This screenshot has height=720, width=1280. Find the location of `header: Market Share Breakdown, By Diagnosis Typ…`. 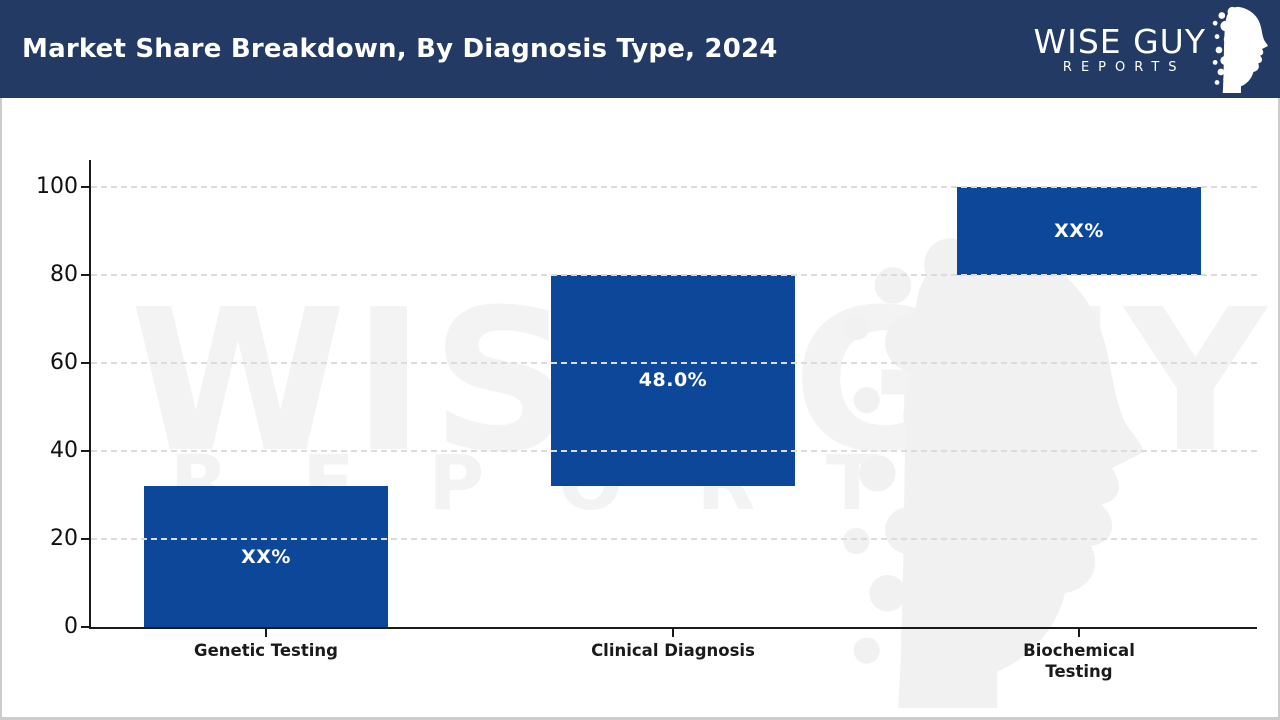

header: Market Share Breakdown, By Diagnosis Typ… is located at coordinates (640, 49).